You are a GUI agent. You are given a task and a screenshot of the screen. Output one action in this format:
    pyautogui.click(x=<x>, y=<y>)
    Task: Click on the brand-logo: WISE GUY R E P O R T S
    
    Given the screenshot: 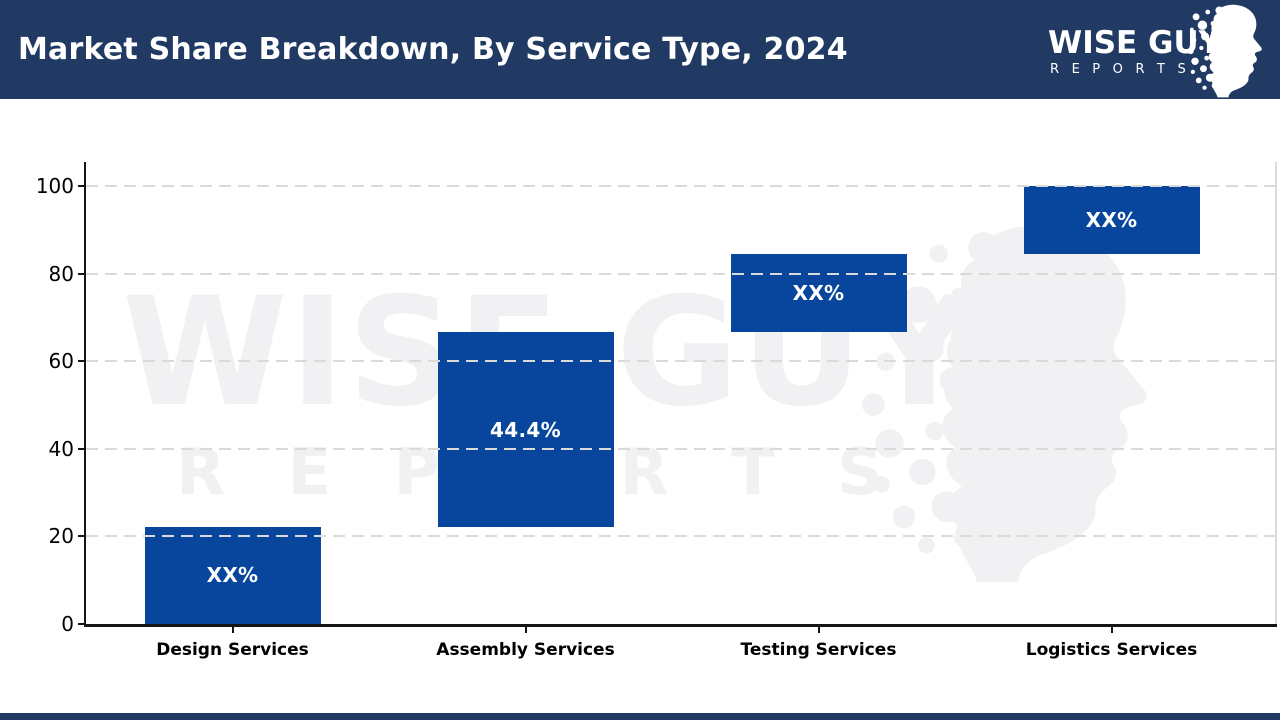 What is the action you would take?
    pyautogui.click(x=1155, y=51)
    